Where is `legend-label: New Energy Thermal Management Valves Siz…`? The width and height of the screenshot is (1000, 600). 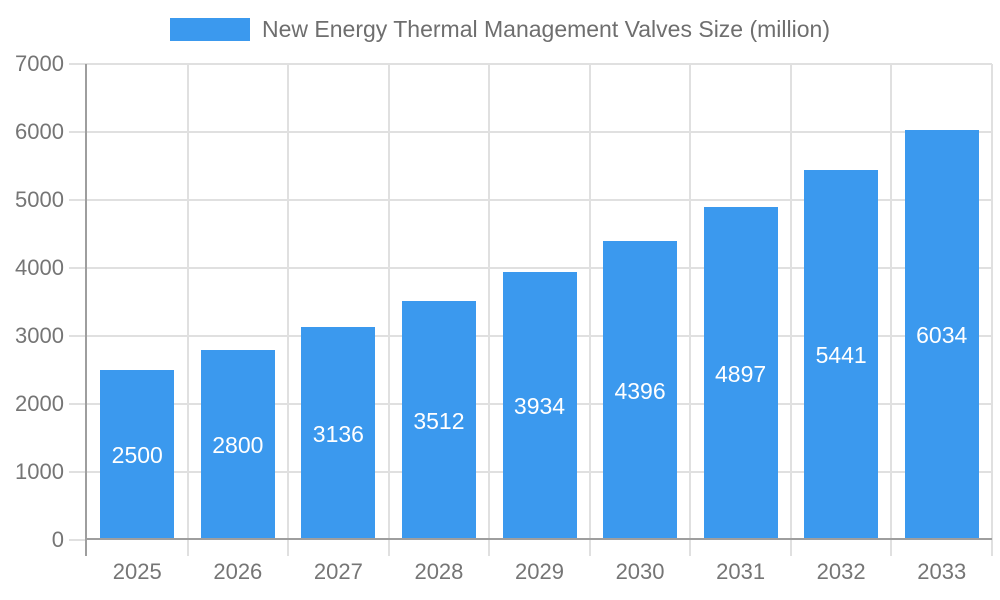 legend-label: New Energy Thermal Management Valves Siz… is located at coordinates (546, 29).